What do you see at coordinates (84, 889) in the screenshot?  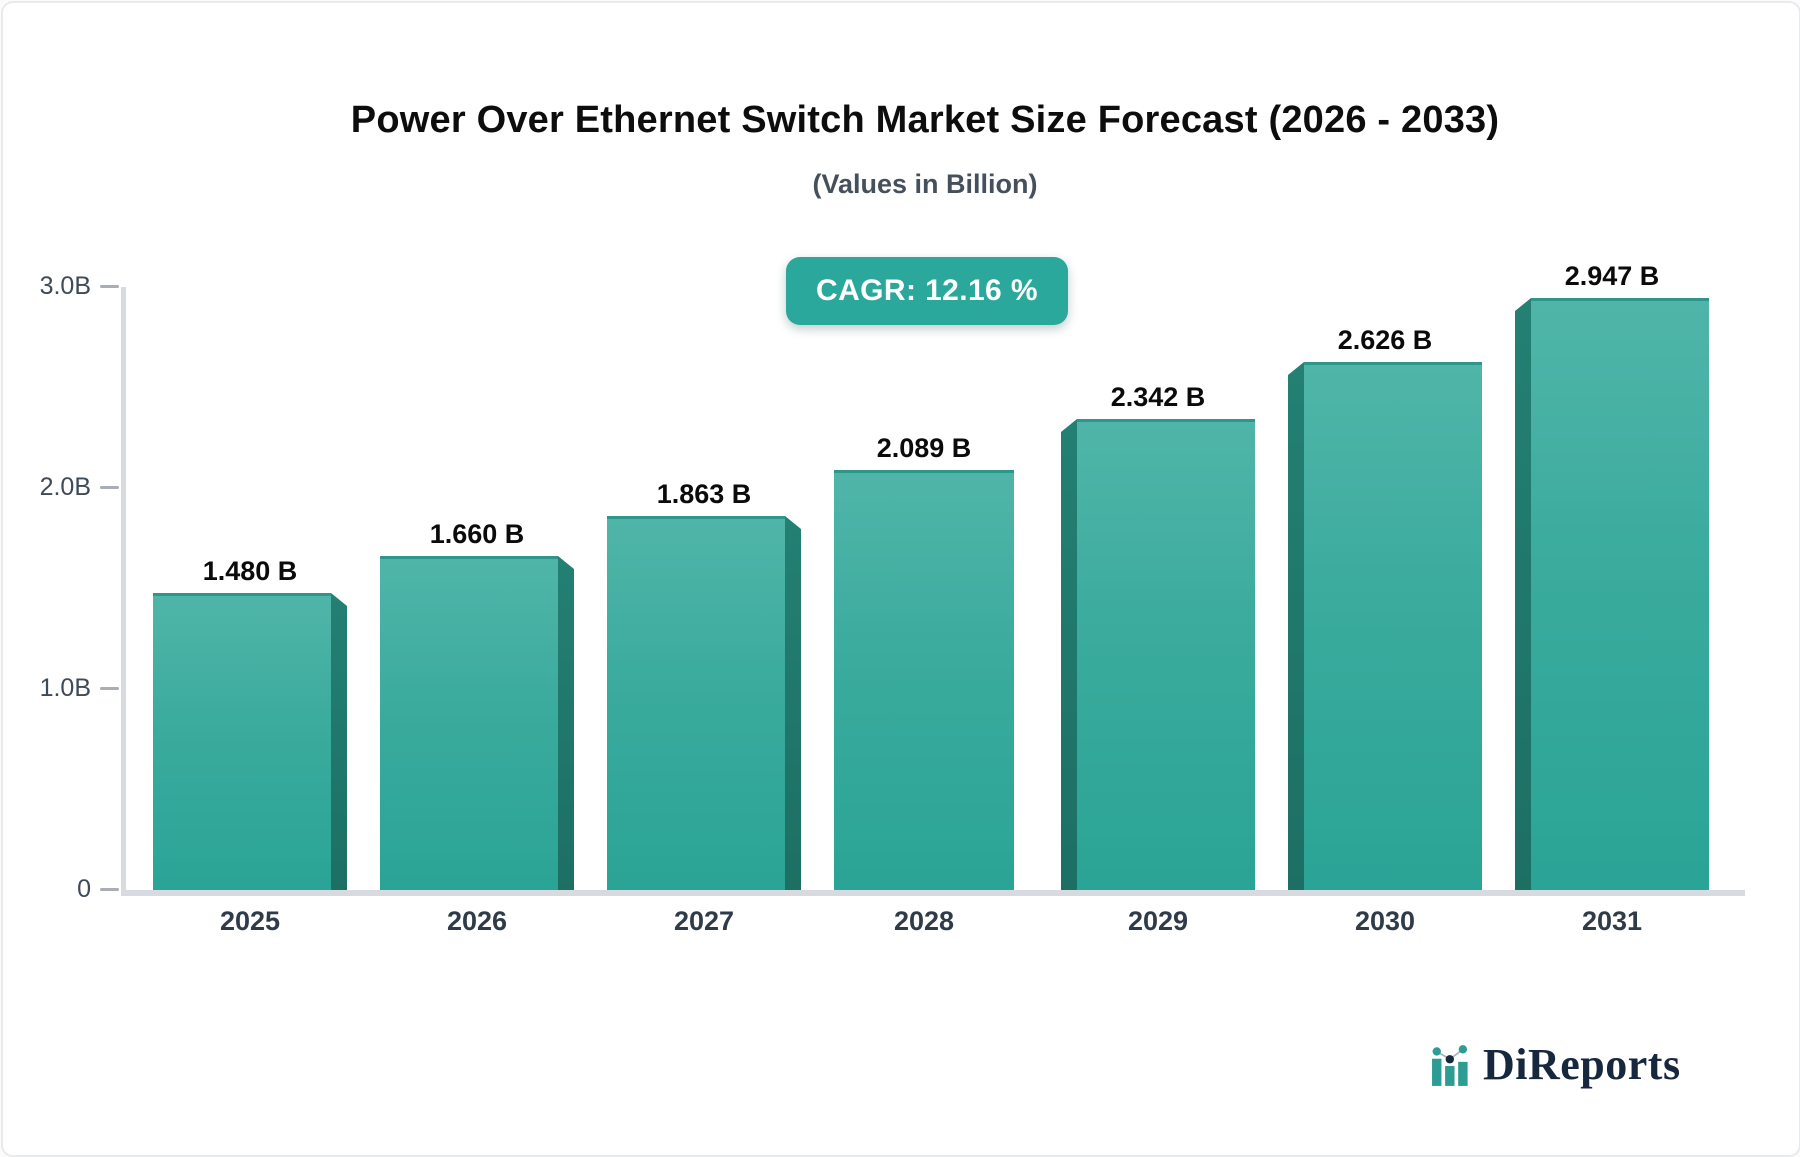 I see `y-tick-label: 0` at bounding box center [84, 889].